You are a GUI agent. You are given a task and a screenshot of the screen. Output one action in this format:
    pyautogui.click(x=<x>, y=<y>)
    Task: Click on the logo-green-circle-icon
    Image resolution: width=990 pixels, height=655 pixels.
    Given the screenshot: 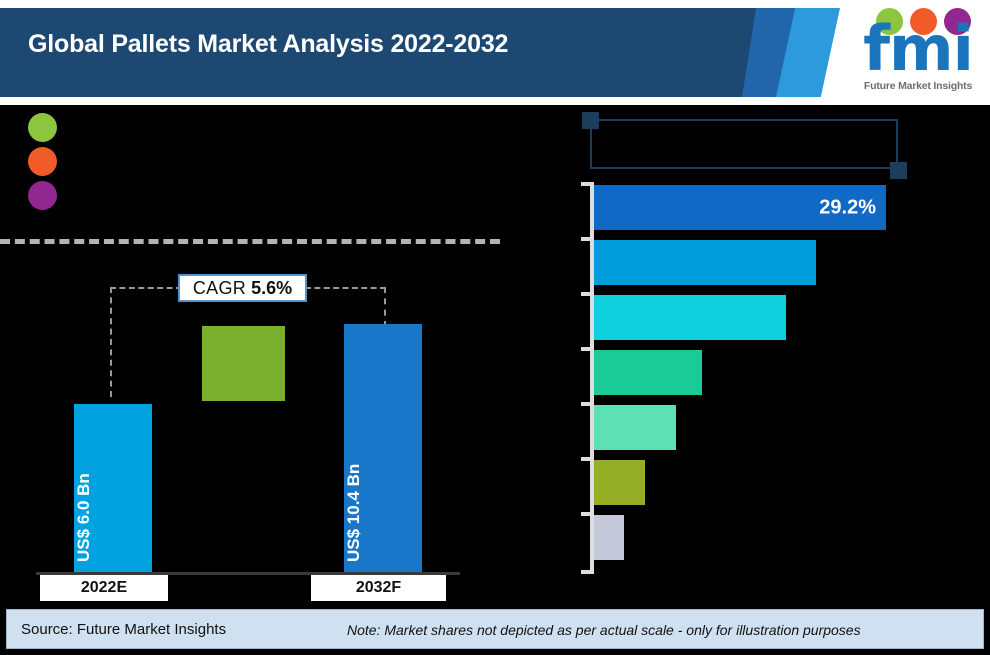 What is the action you would take?
    pyautogui.click(x=889, y=21)
    